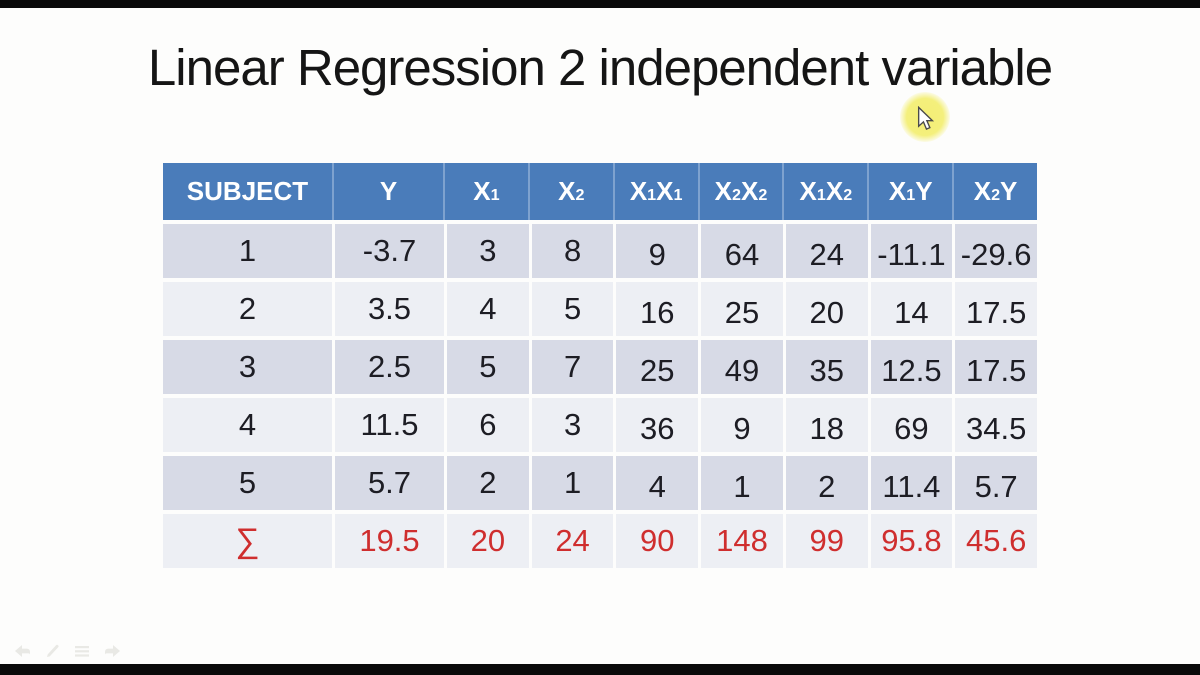 The image size is (1200, 675). Describe the element at coordinates (742, 251) in the screenshot. I see `table-cell: 64` at that location.